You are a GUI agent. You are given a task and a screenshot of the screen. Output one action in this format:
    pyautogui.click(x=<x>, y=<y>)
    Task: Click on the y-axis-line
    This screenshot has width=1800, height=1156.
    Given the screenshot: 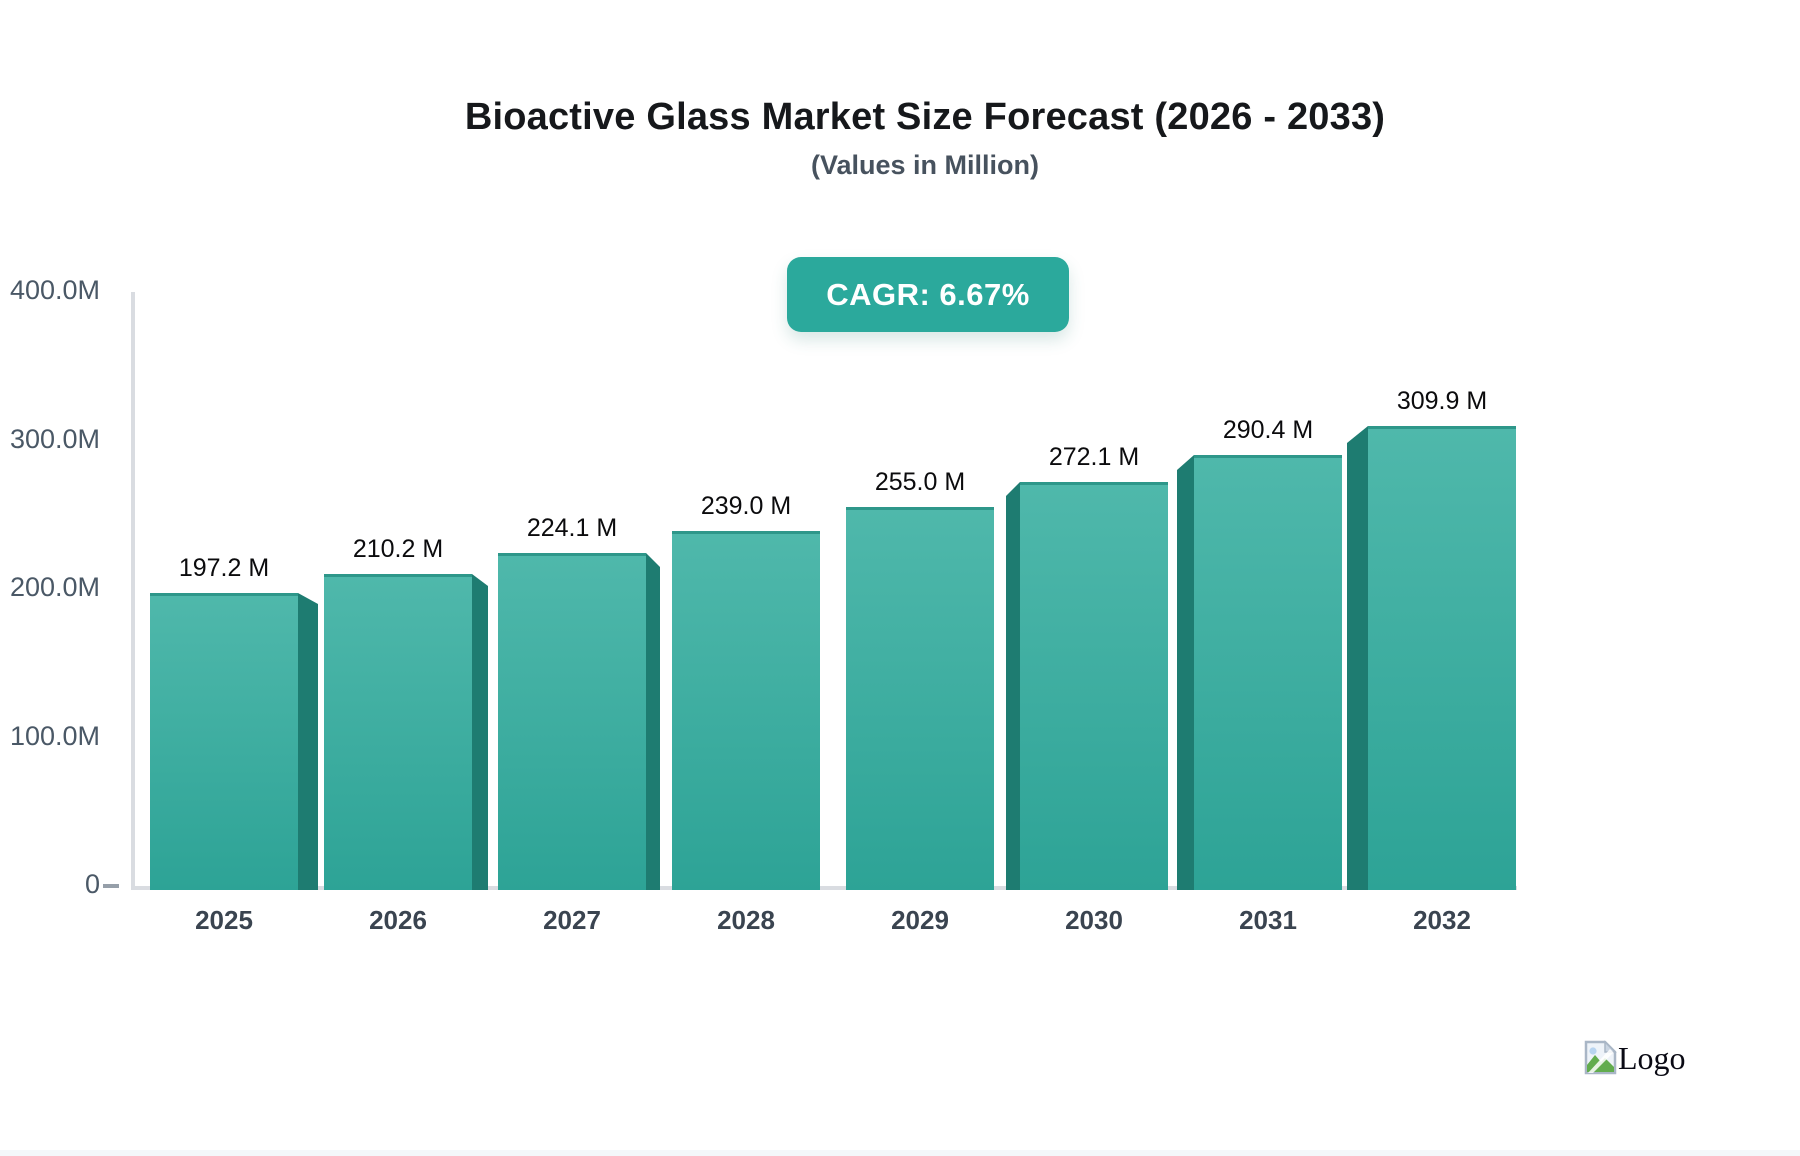 What is the action you would take?
    pyautogui.click(x=133, y=591)
    